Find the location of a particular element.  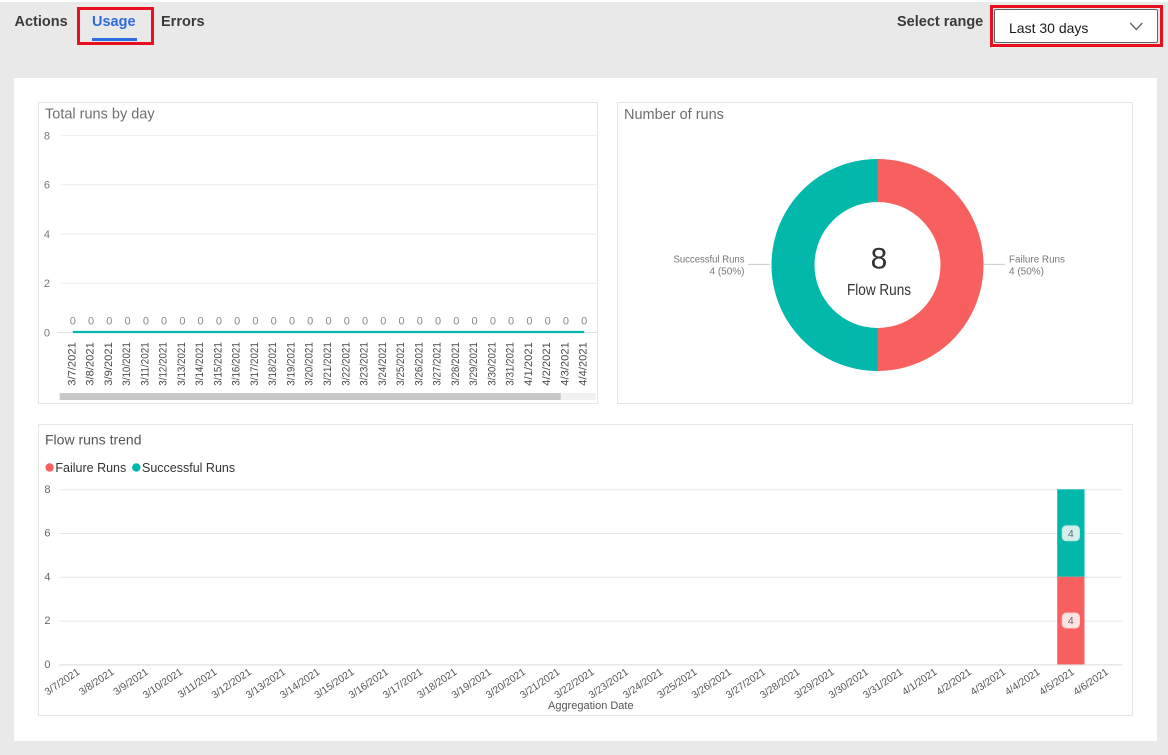

svg-text: 3/15/2021 is located at coordinates (218, 364).